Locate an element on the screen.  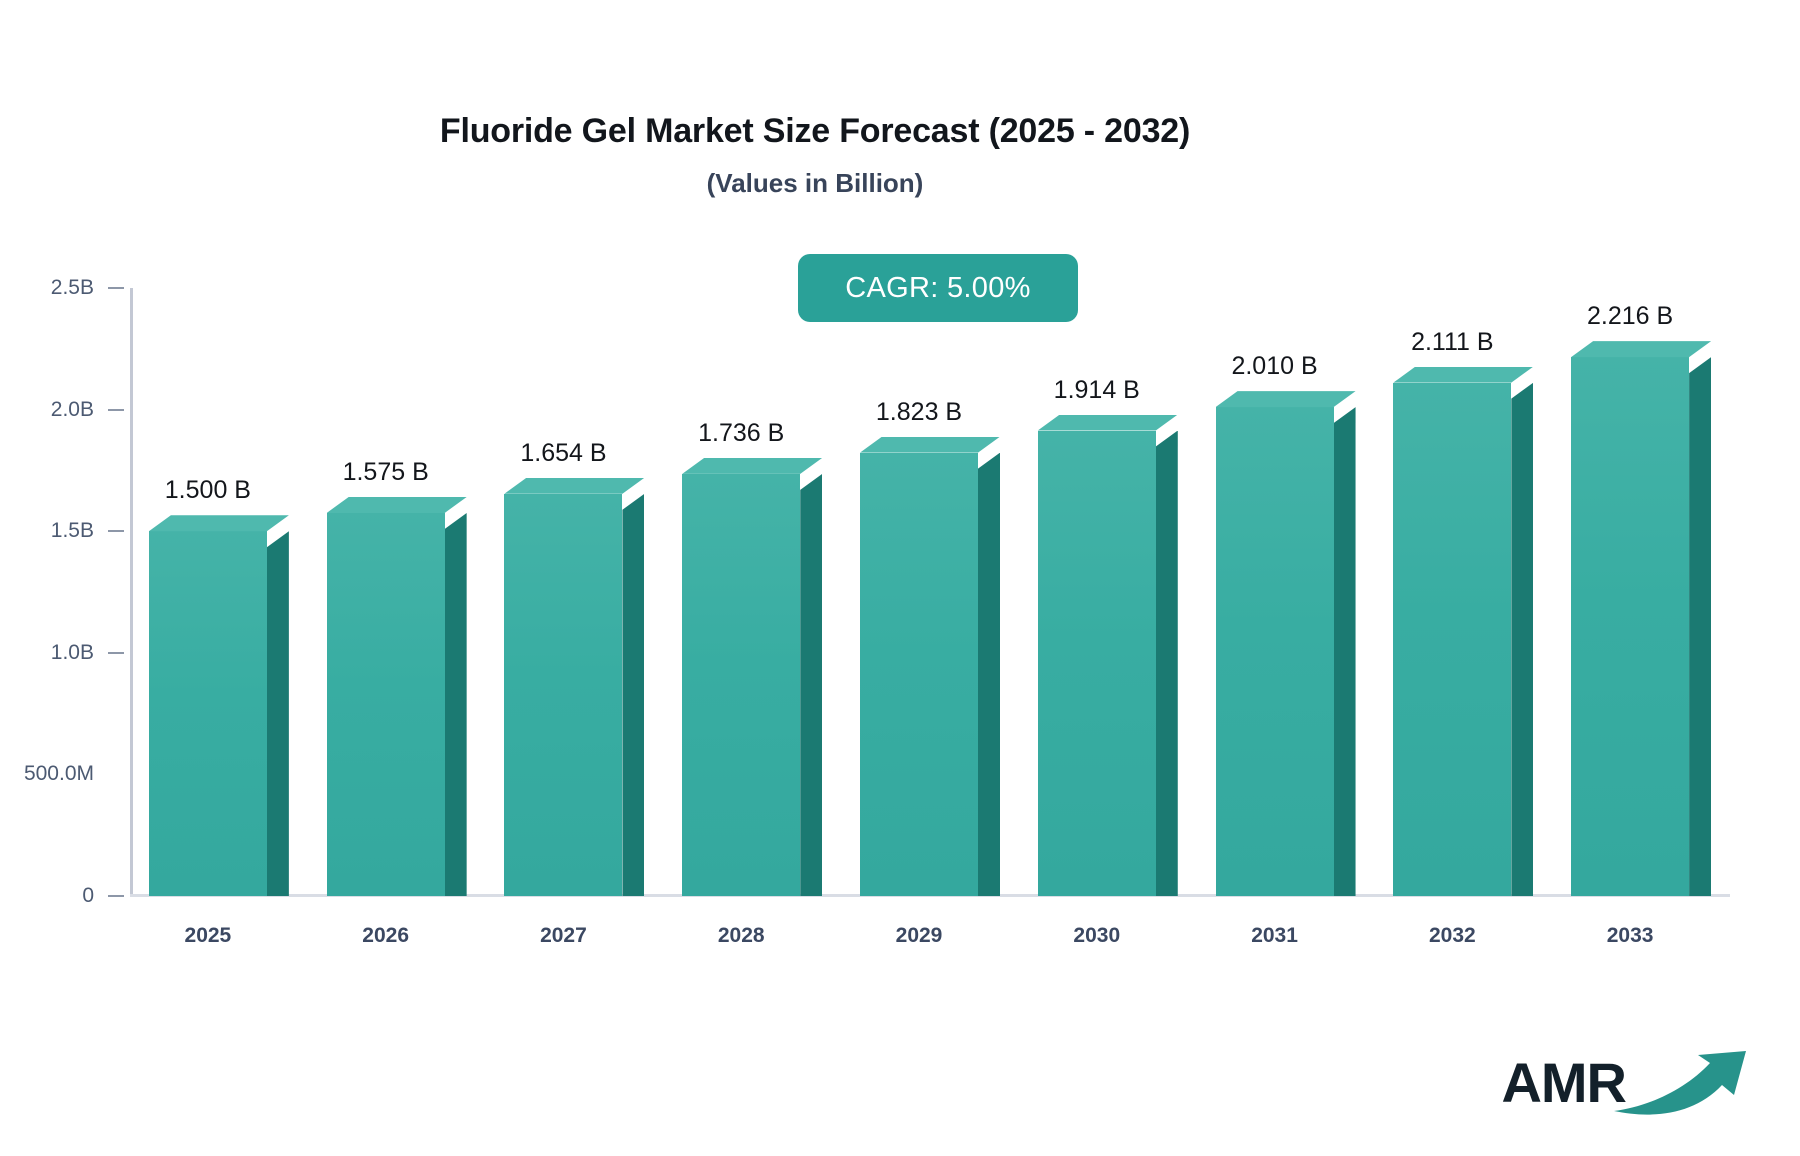
cagr-badge: CAGR: 5.00% is located at coordinates (938, 288).